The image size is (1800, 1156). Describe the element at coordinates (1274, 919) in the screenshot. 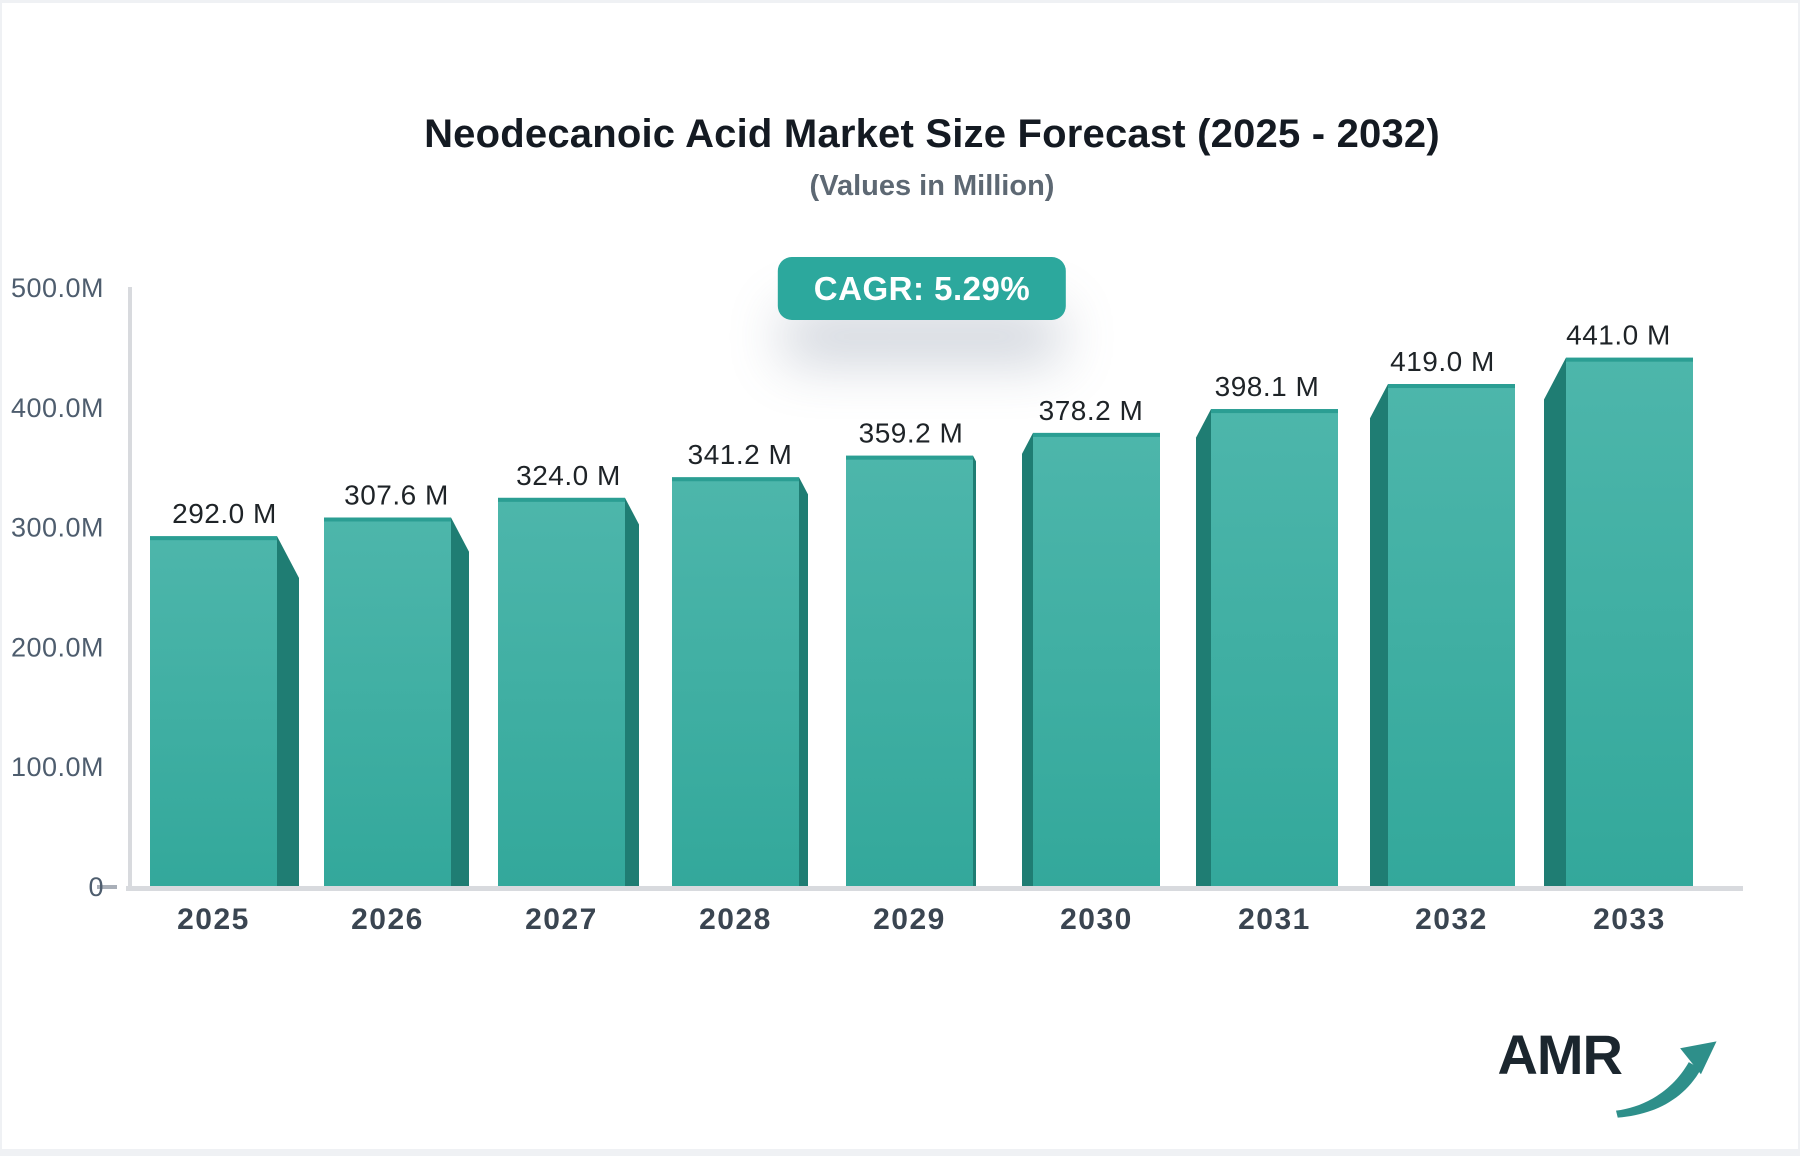

I see `x-axis-label: 2031` at that location.